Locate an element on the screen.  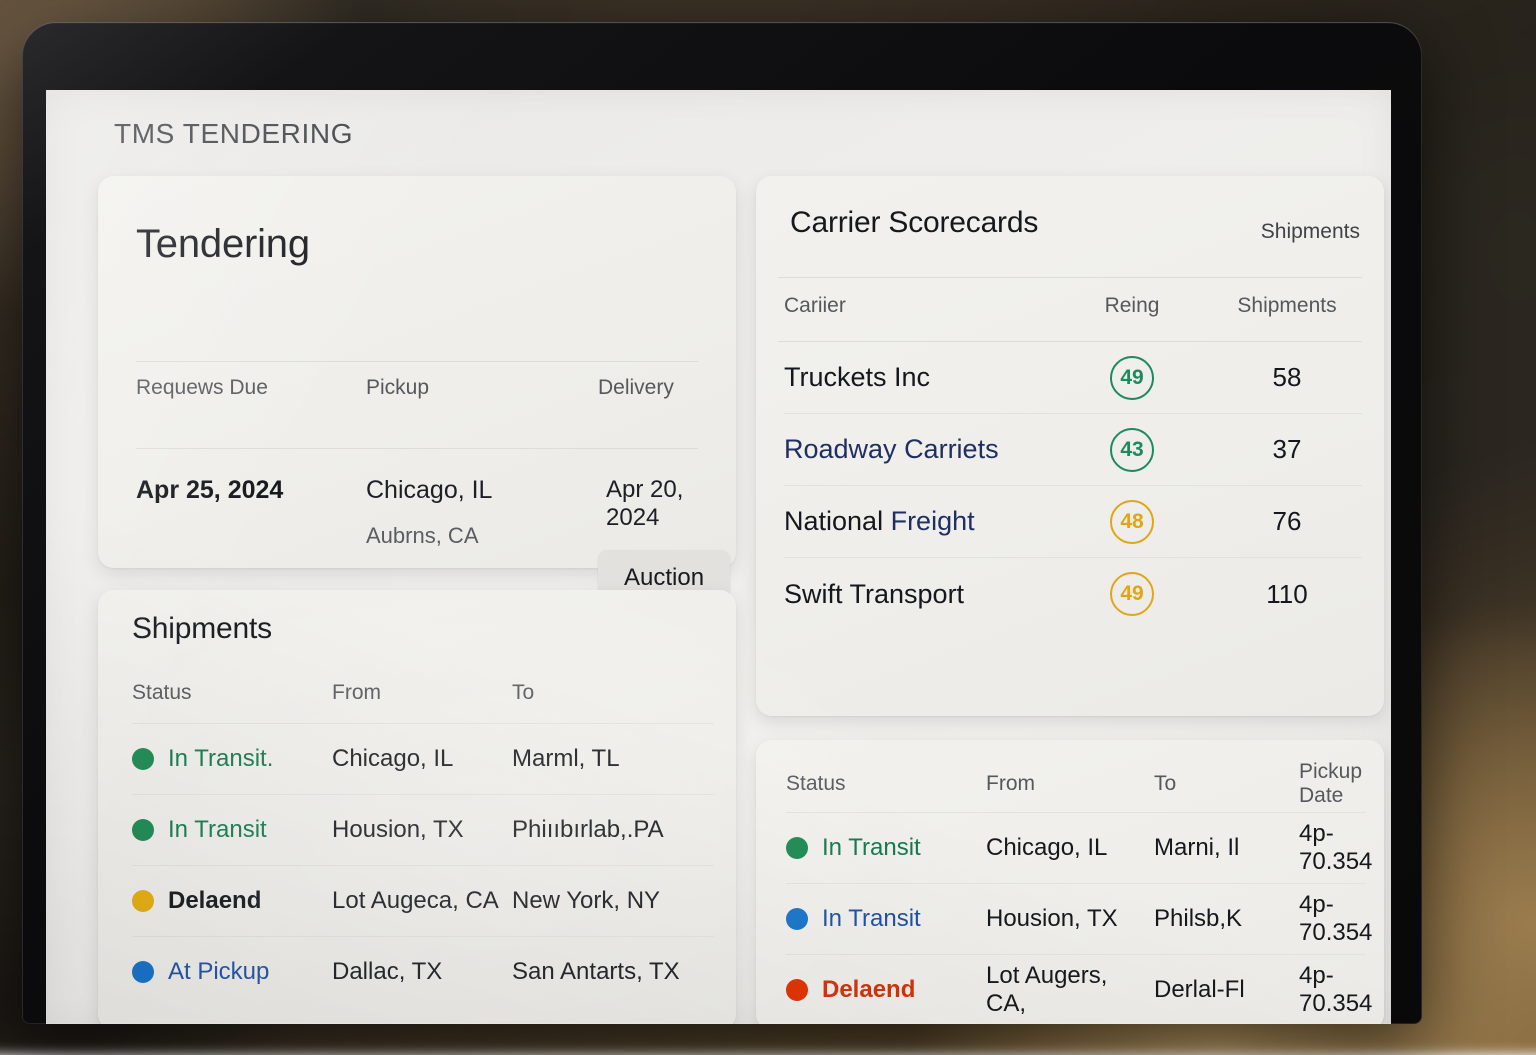
table-row: Delaend Lot Augeca, CA New York, NY is located at coordinates (423, 900).